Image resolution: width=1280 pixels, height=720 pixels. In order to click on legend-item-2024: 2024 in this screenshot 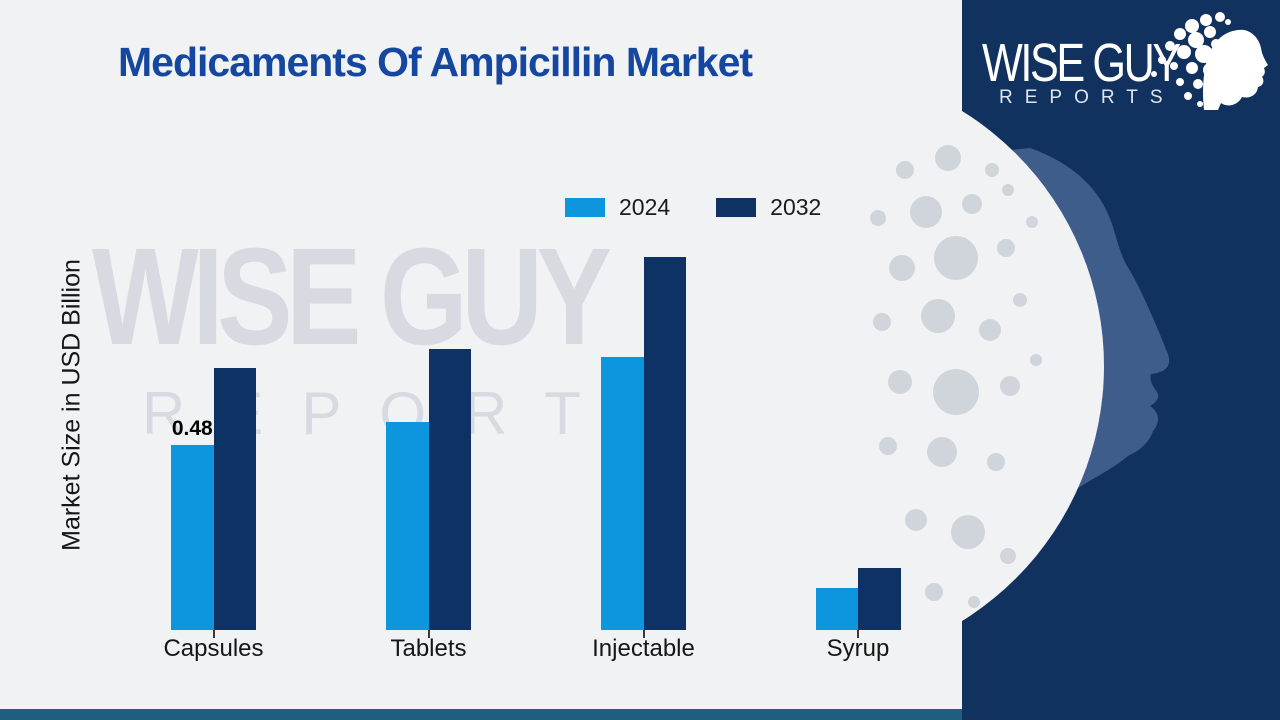, I will do `click(617, 207)`.